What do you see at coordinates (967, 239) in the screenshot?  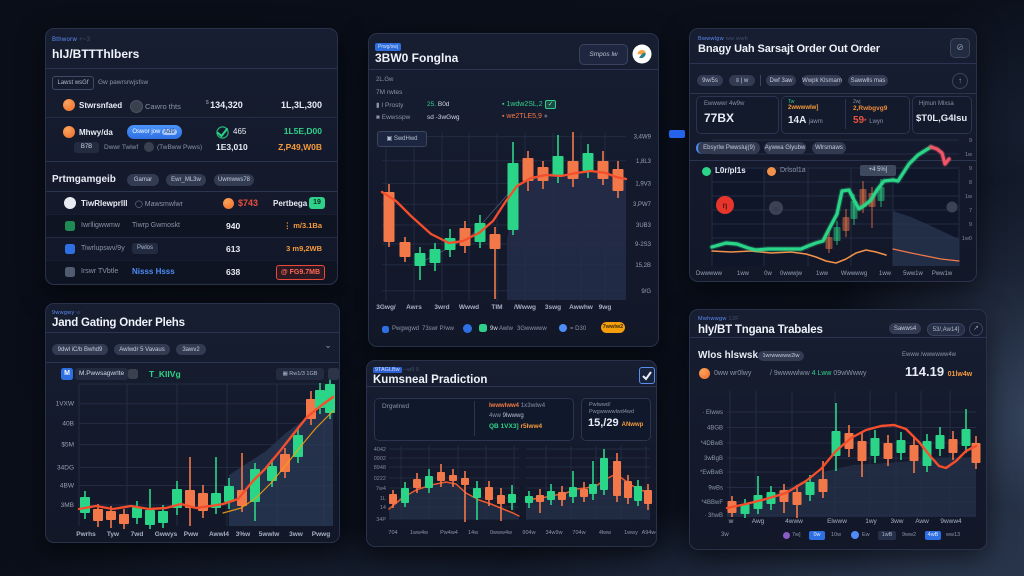 I see `svg-text: 1w0` at bounding box center [967, 239].